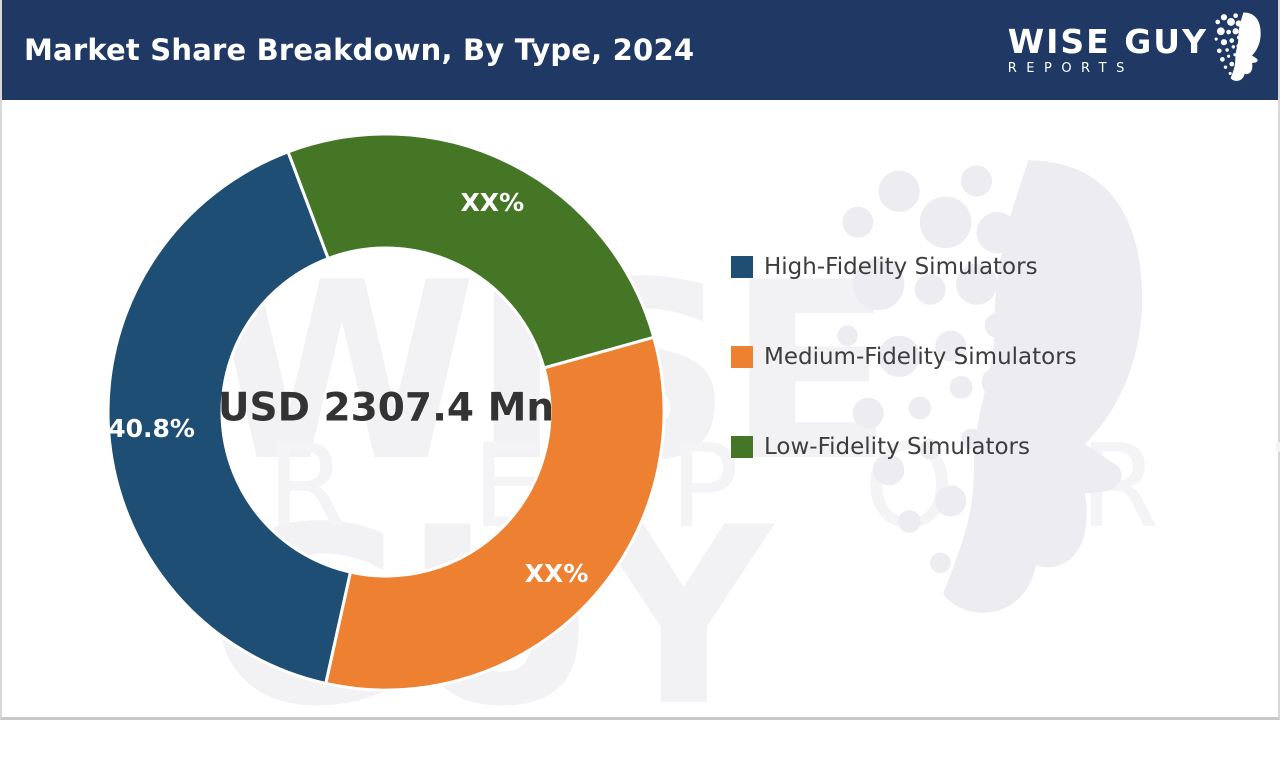  I want to click on legend-swatch-low-fidelity, so click(742, 447).